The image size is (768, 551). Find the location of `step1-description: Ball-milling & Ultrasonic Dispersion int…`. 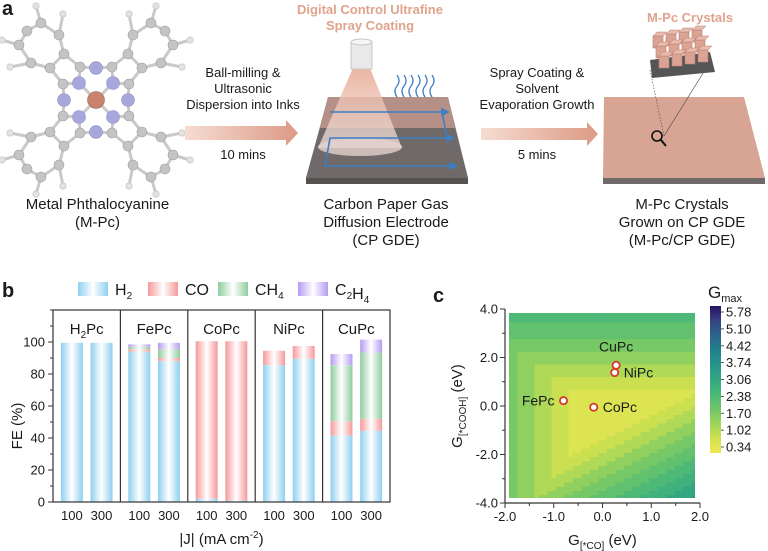

step1-description: Ball-milling & Ultrasonic Dispersion int… is located at coordinates (243, 89).